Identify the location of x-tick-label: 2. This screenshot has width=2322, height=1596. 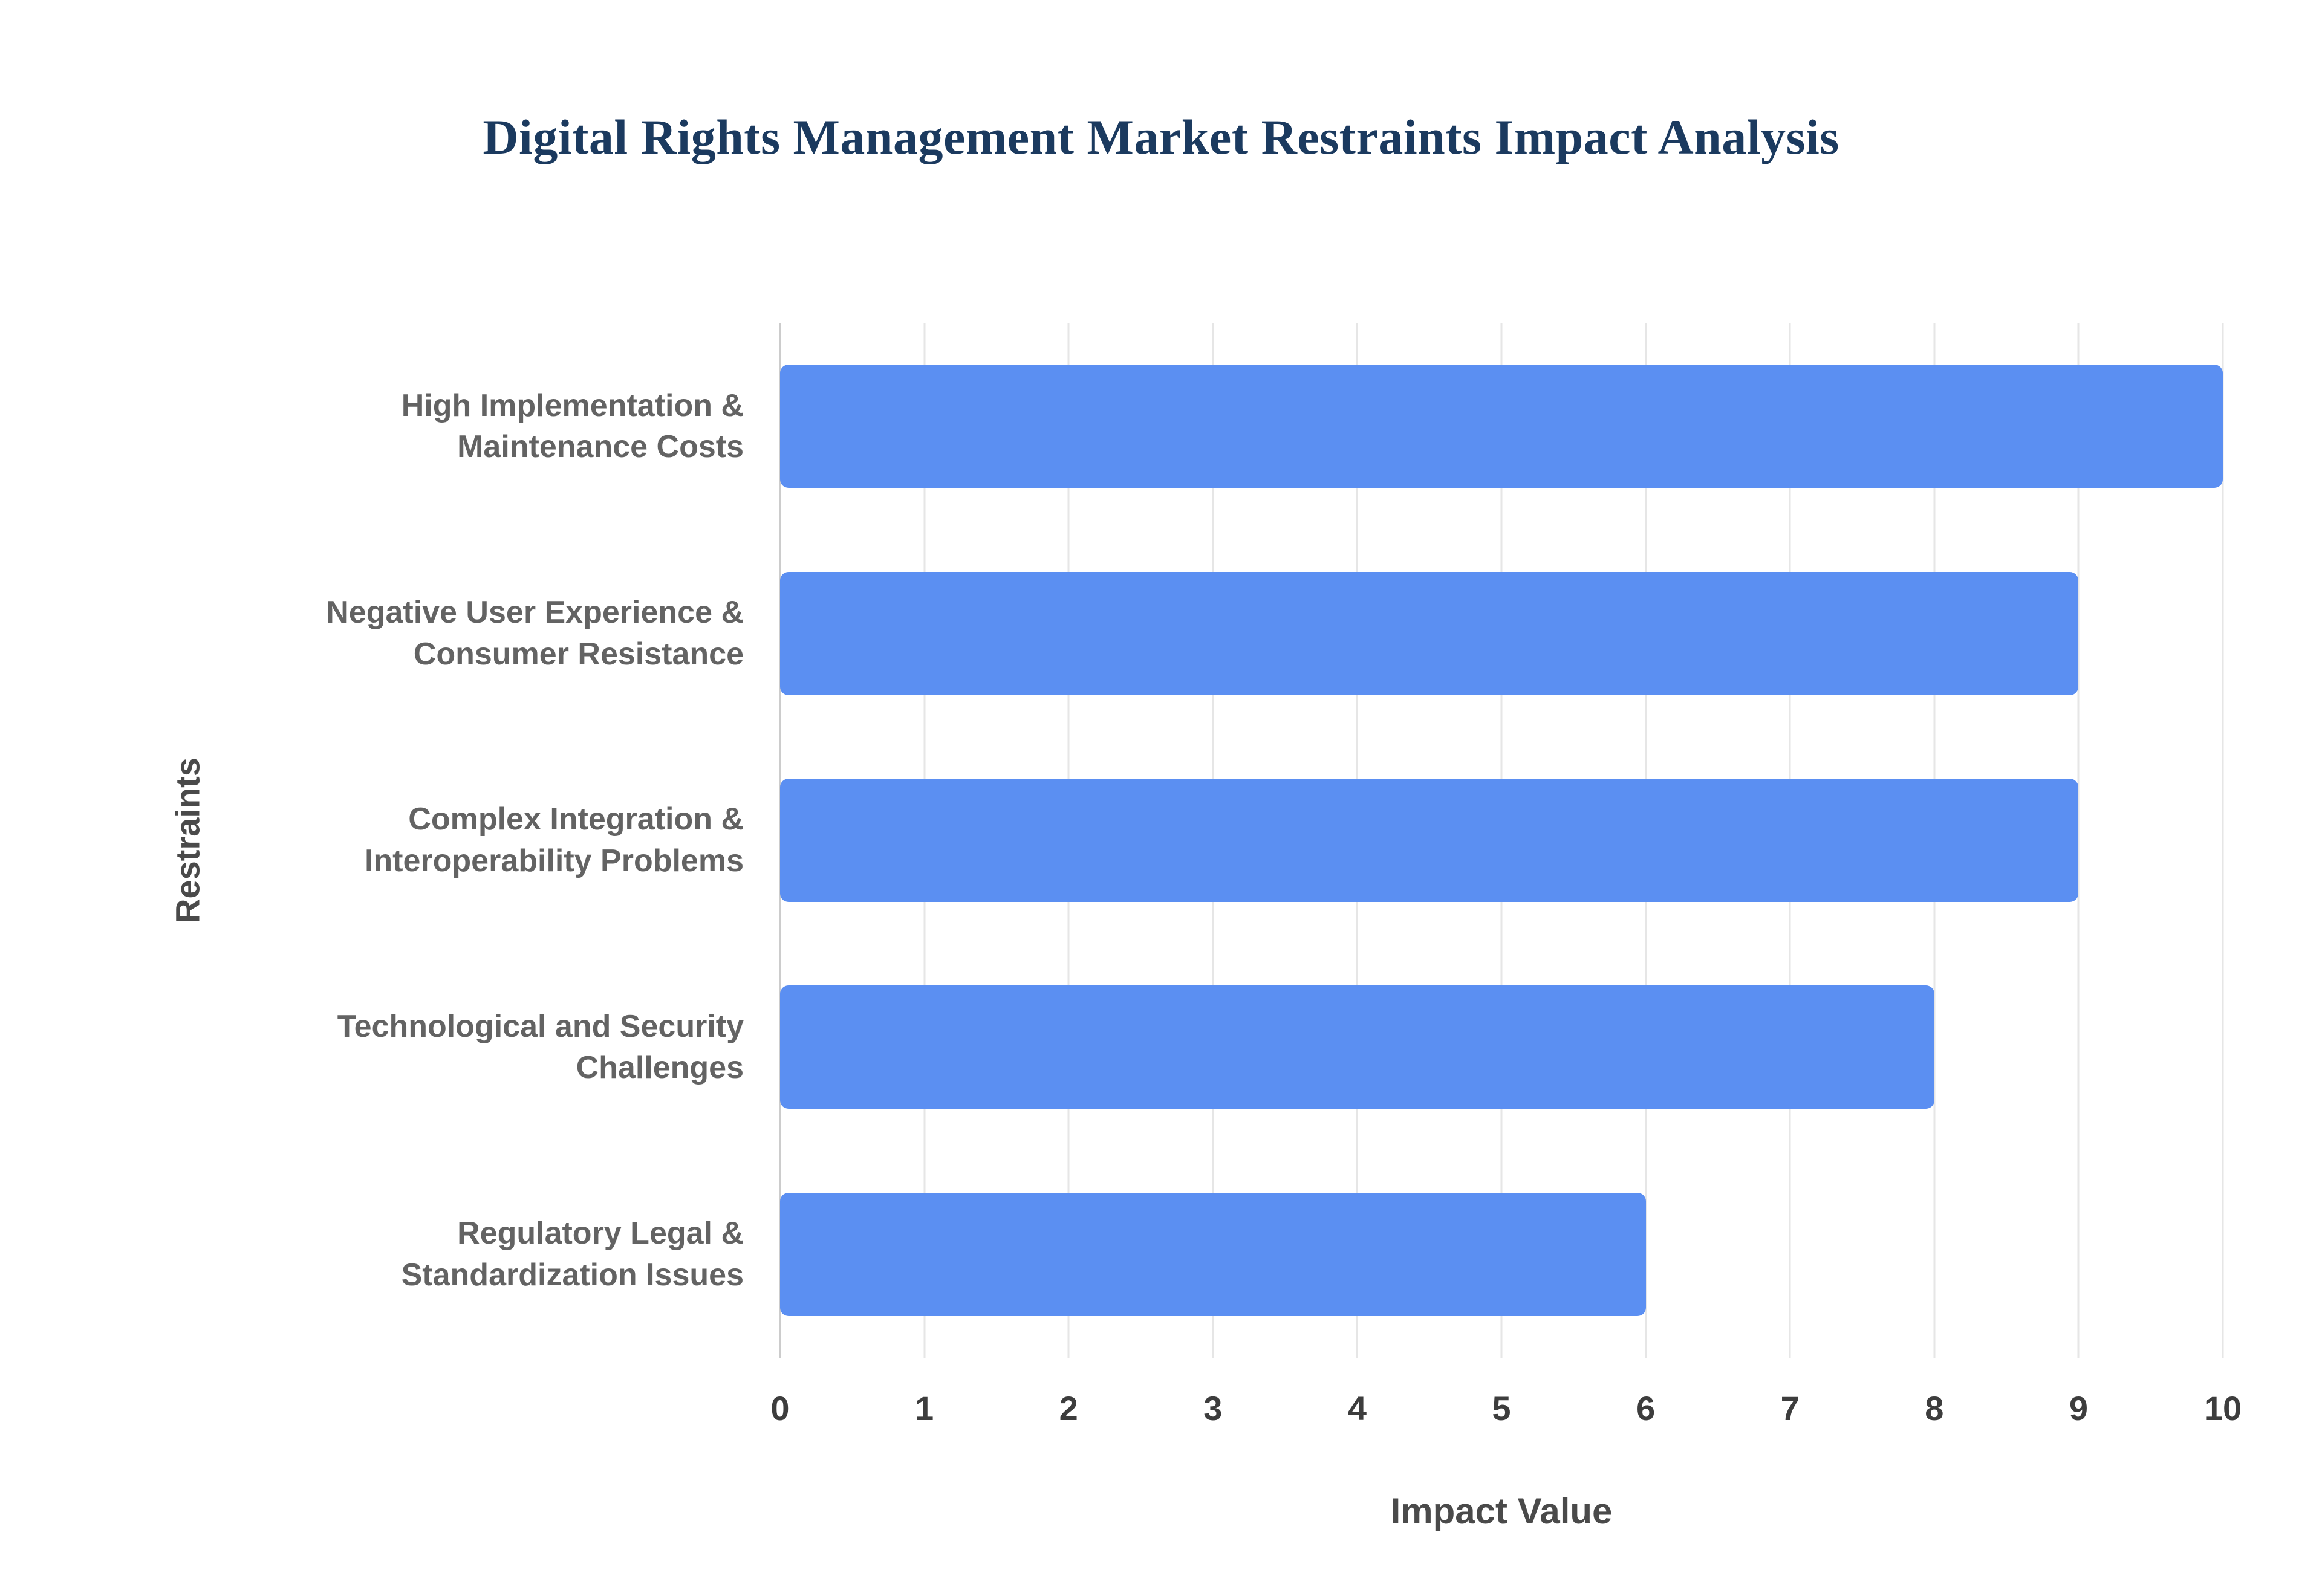
(1068, 1408).